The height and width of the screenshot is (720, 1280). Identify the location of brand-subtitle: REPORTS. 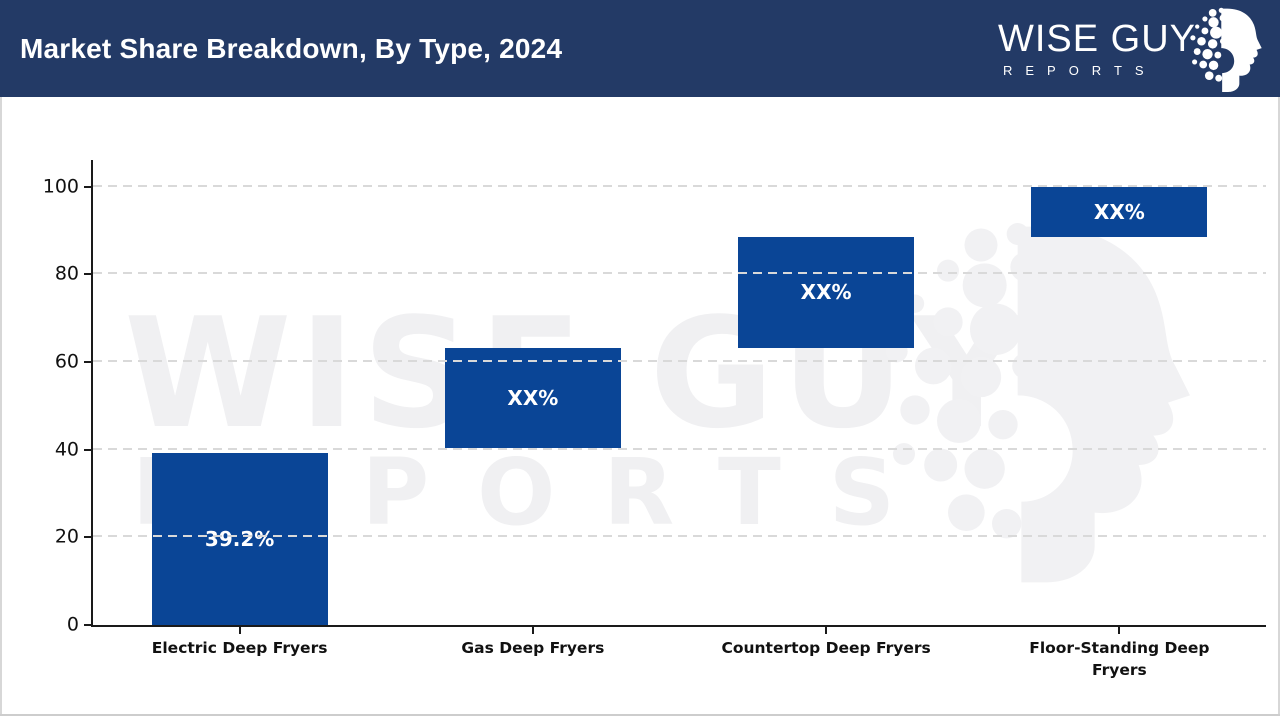
(1079, 70).